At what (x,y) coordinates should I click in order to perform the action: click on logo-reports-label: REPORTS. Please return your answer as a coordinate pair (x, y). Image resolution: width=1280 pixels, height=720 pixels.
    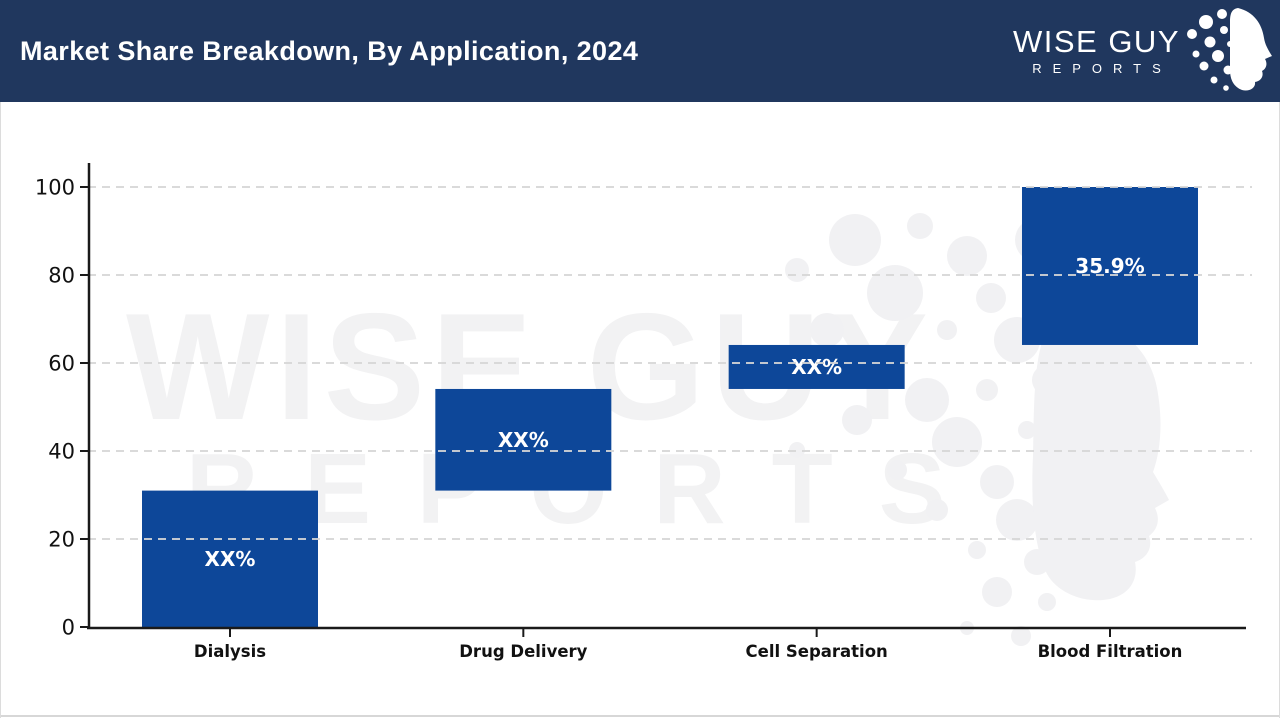
    Looking at the image, I should click on (1102, 68).